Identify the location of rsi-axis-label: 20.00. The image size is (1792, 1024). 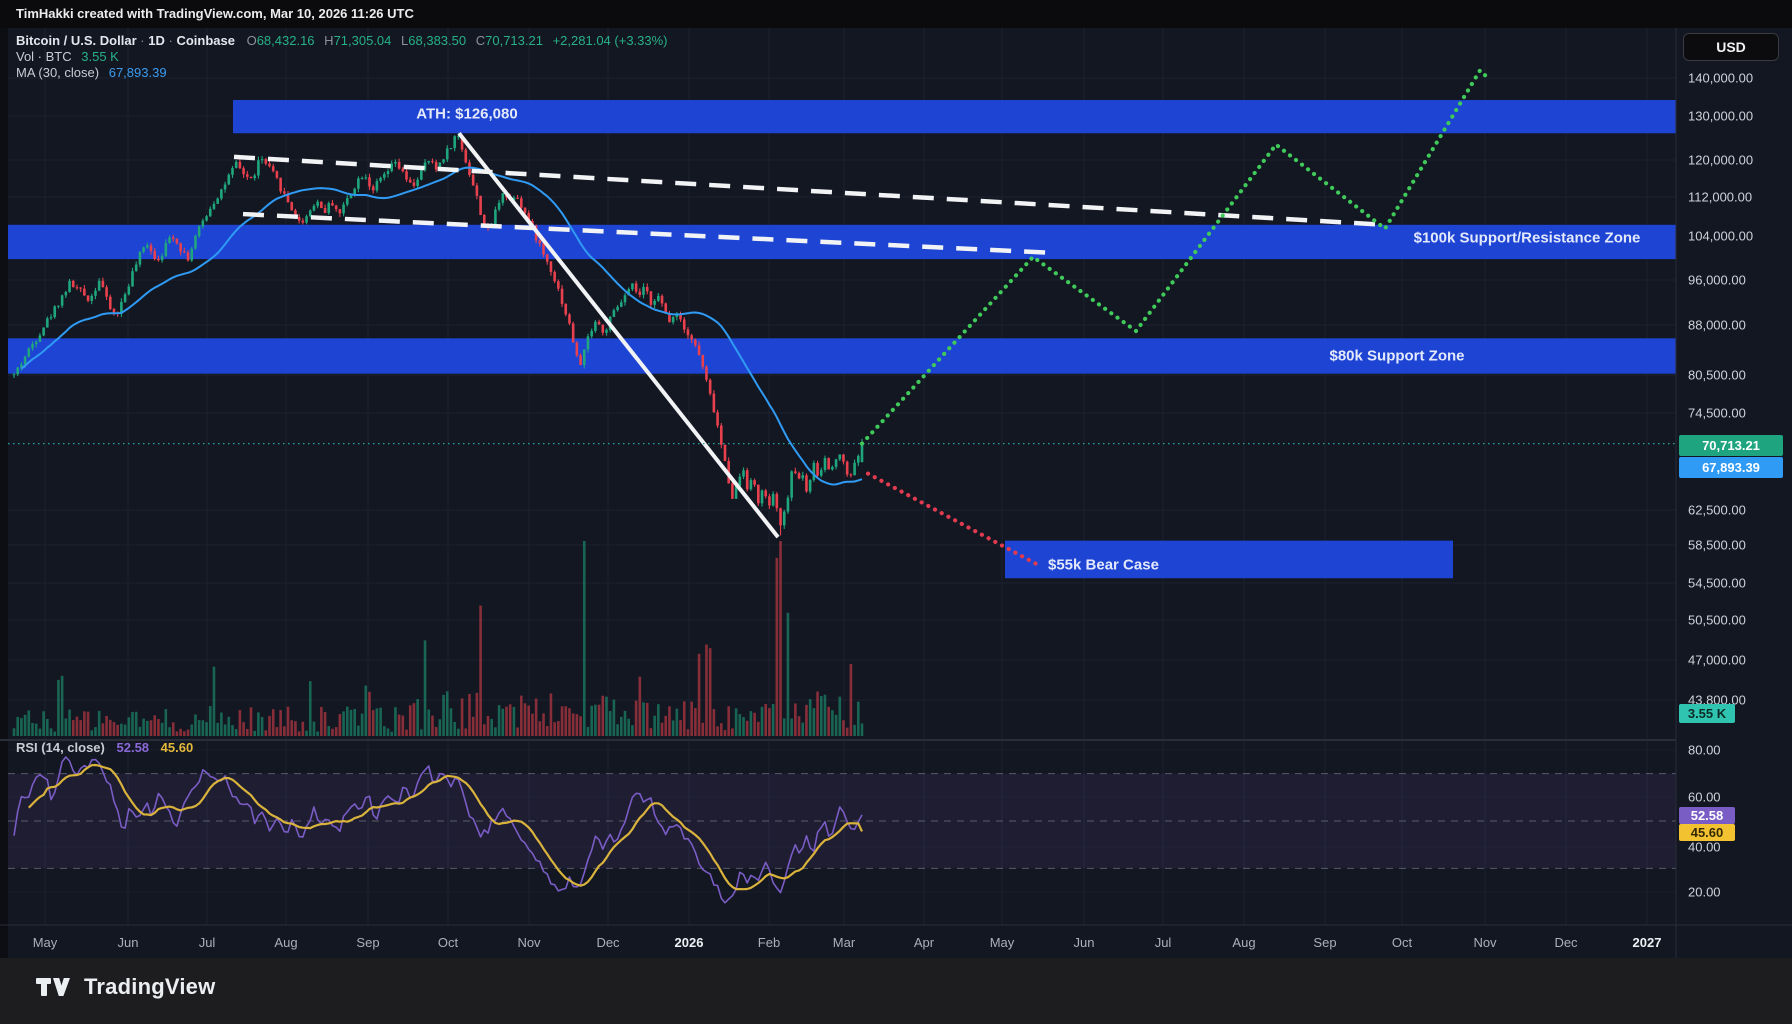
(1704, 892).